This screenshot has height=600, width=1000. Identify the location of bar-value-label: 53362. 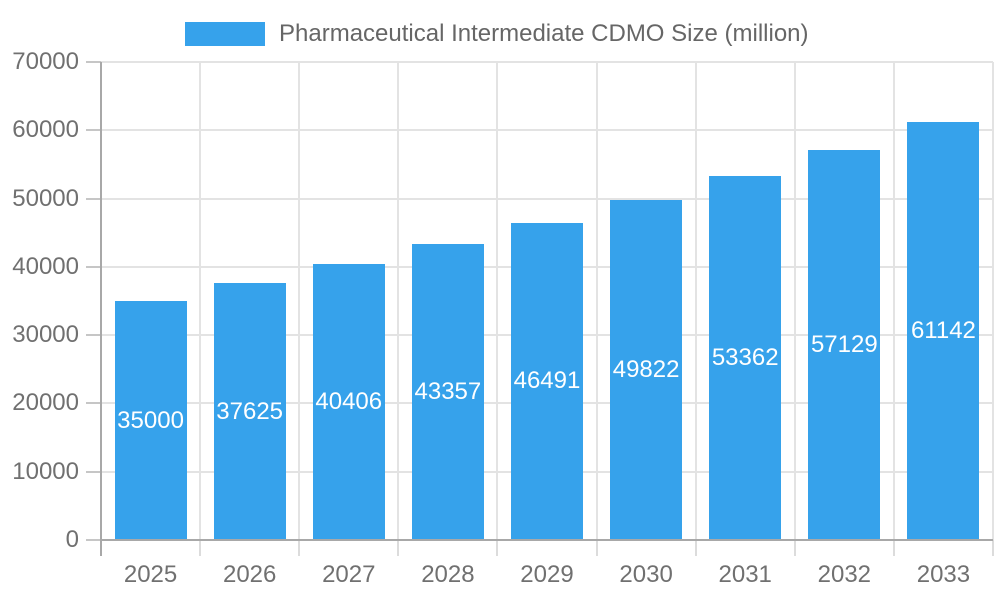
(745, 357).